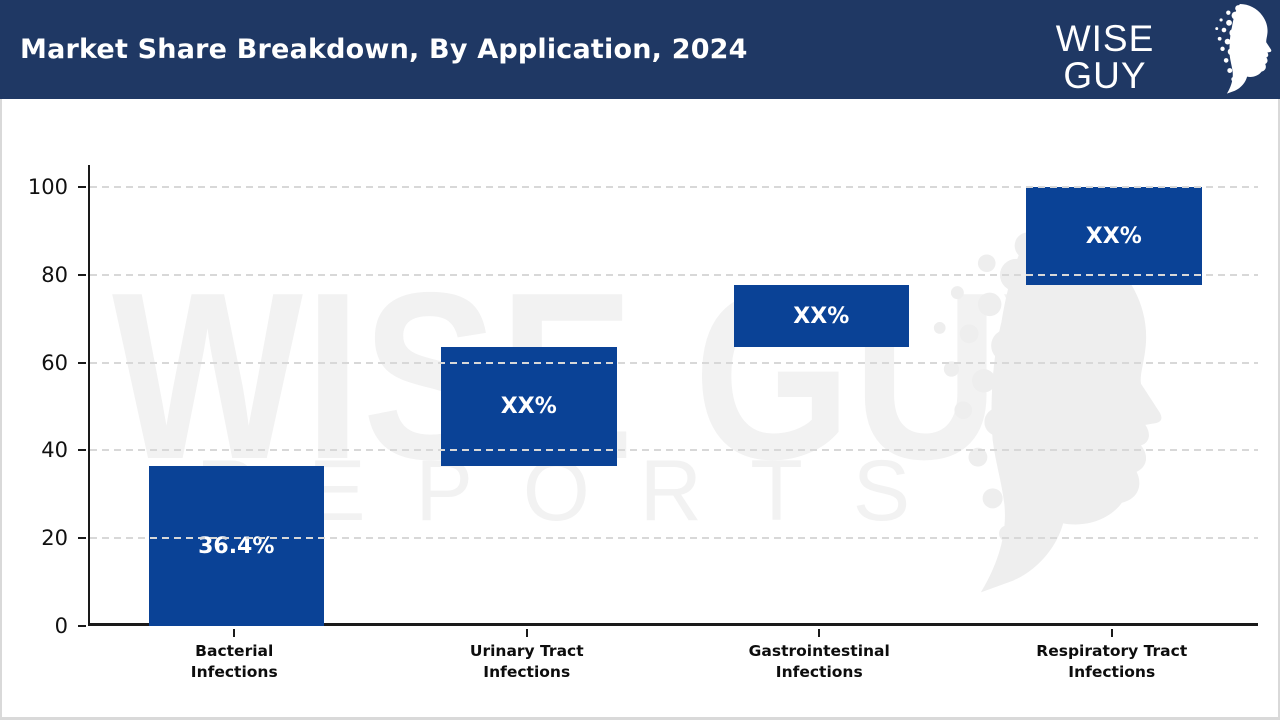 This screenshot has height=720, width=1280. What do you see at coordinates (54, 450) in the screenshot?
I see `y-tick-label: 40` at bounding box center [54, 450].